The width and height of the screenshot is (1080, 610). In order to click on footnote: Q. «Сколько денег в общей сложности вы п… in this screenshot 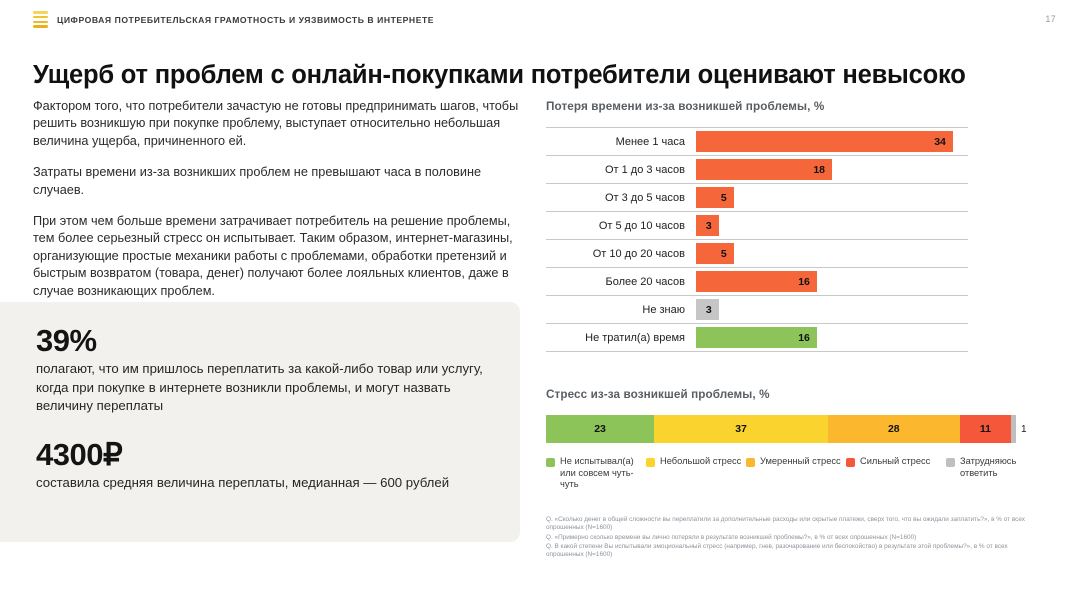, I will do `click(785, 524)`.